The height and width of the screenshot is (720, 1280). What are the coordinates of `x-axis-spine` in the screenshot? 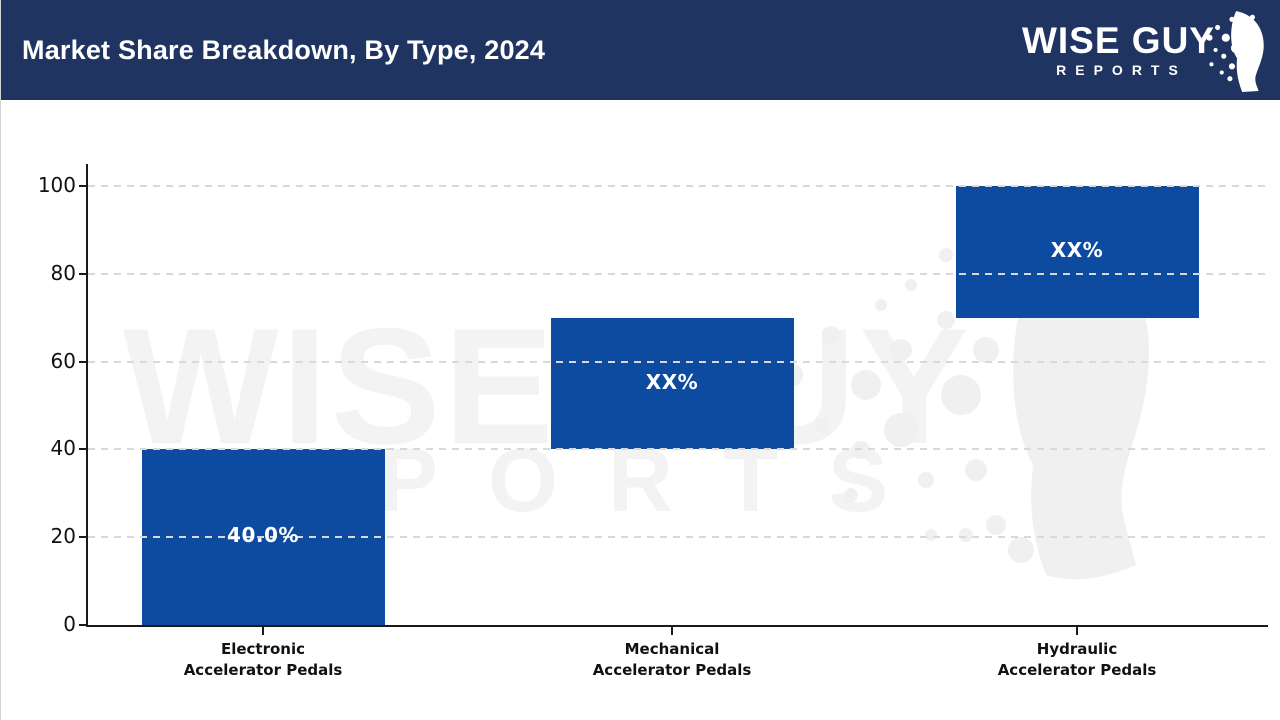 It's located at (677, 626).